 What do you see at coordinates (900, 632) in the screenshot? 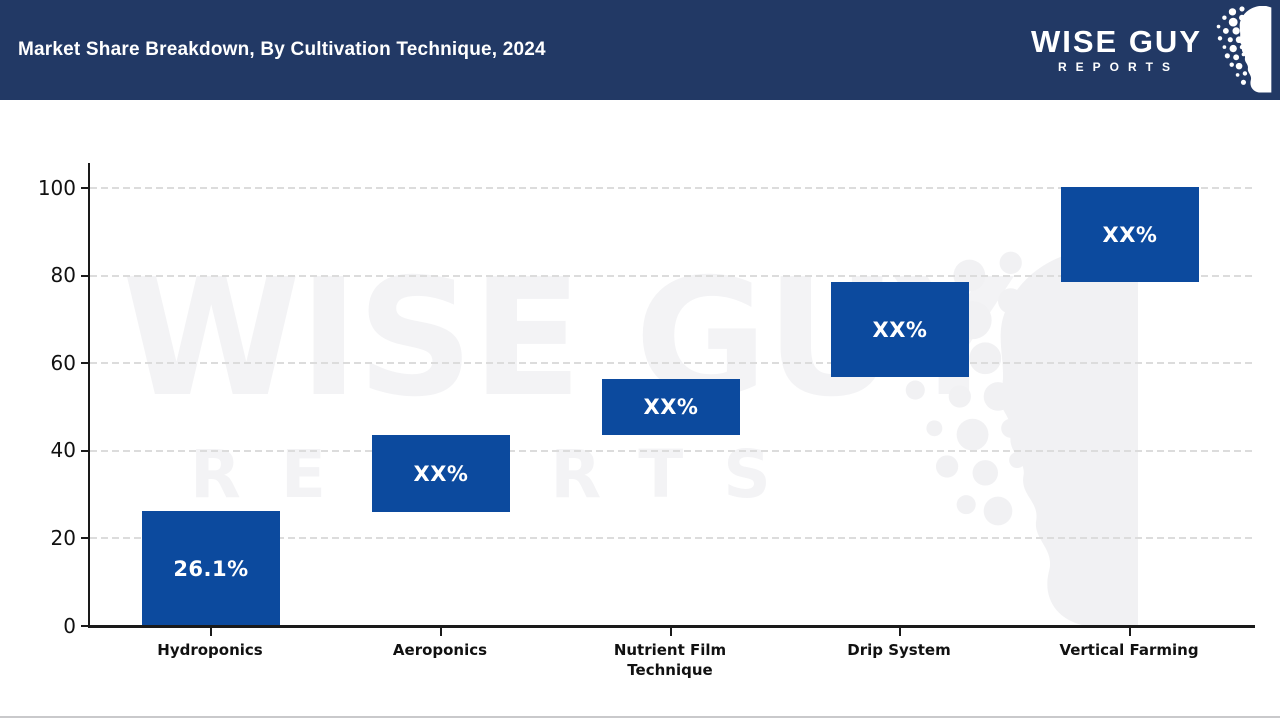
I see `x-tick-drip-system` at bounding box center [900, 632].